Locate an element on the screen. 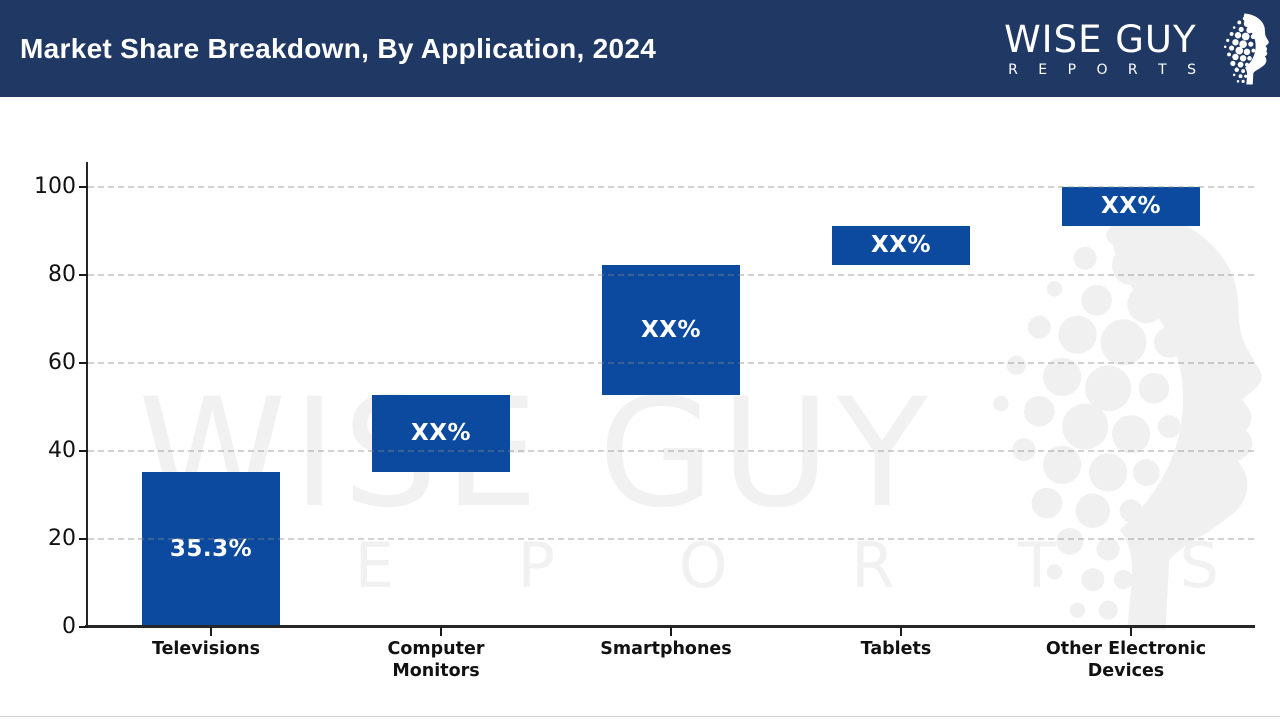 Image resolution: width=1280 pixels, height=720 pixels. y-tick-label: 40 is located at coordinates (62, 450).